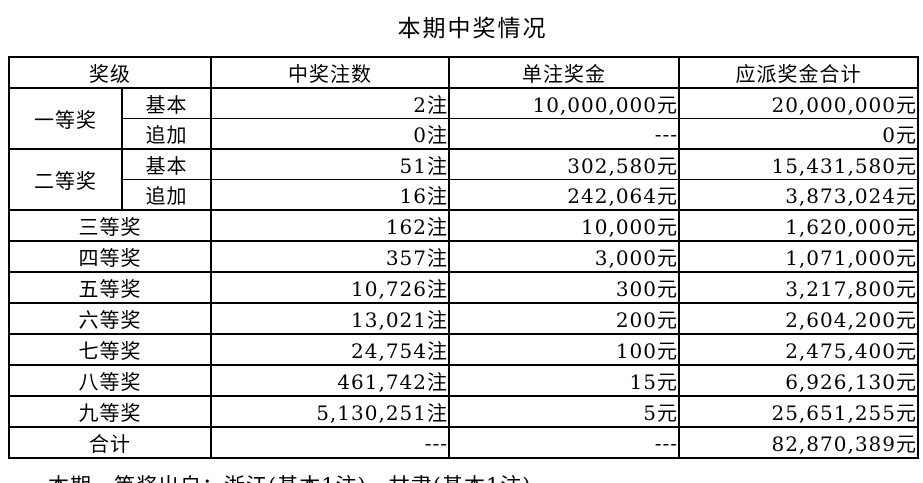 The width and height of the screenshot is (923, 483). What do you see at coordinates (564, 72) in the screenshot?
I see `col-header-prize: 单注奖金` at bounding box center [564, 72].